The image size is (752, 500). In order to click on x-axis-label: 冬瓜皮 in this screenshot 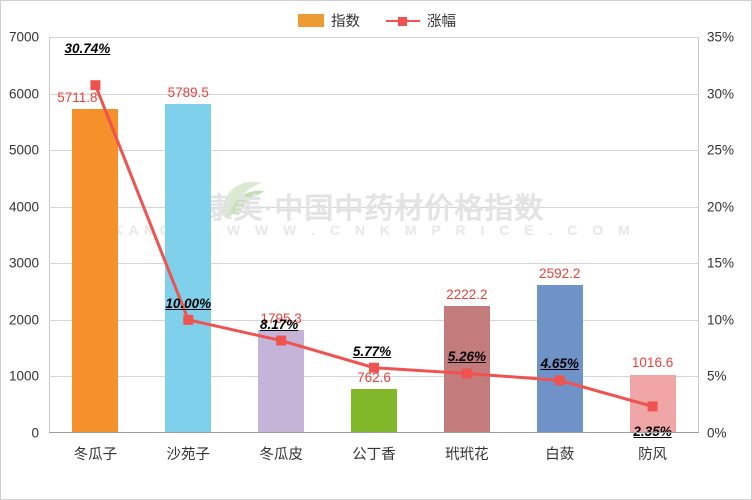, I will do `click(281, 455)`.